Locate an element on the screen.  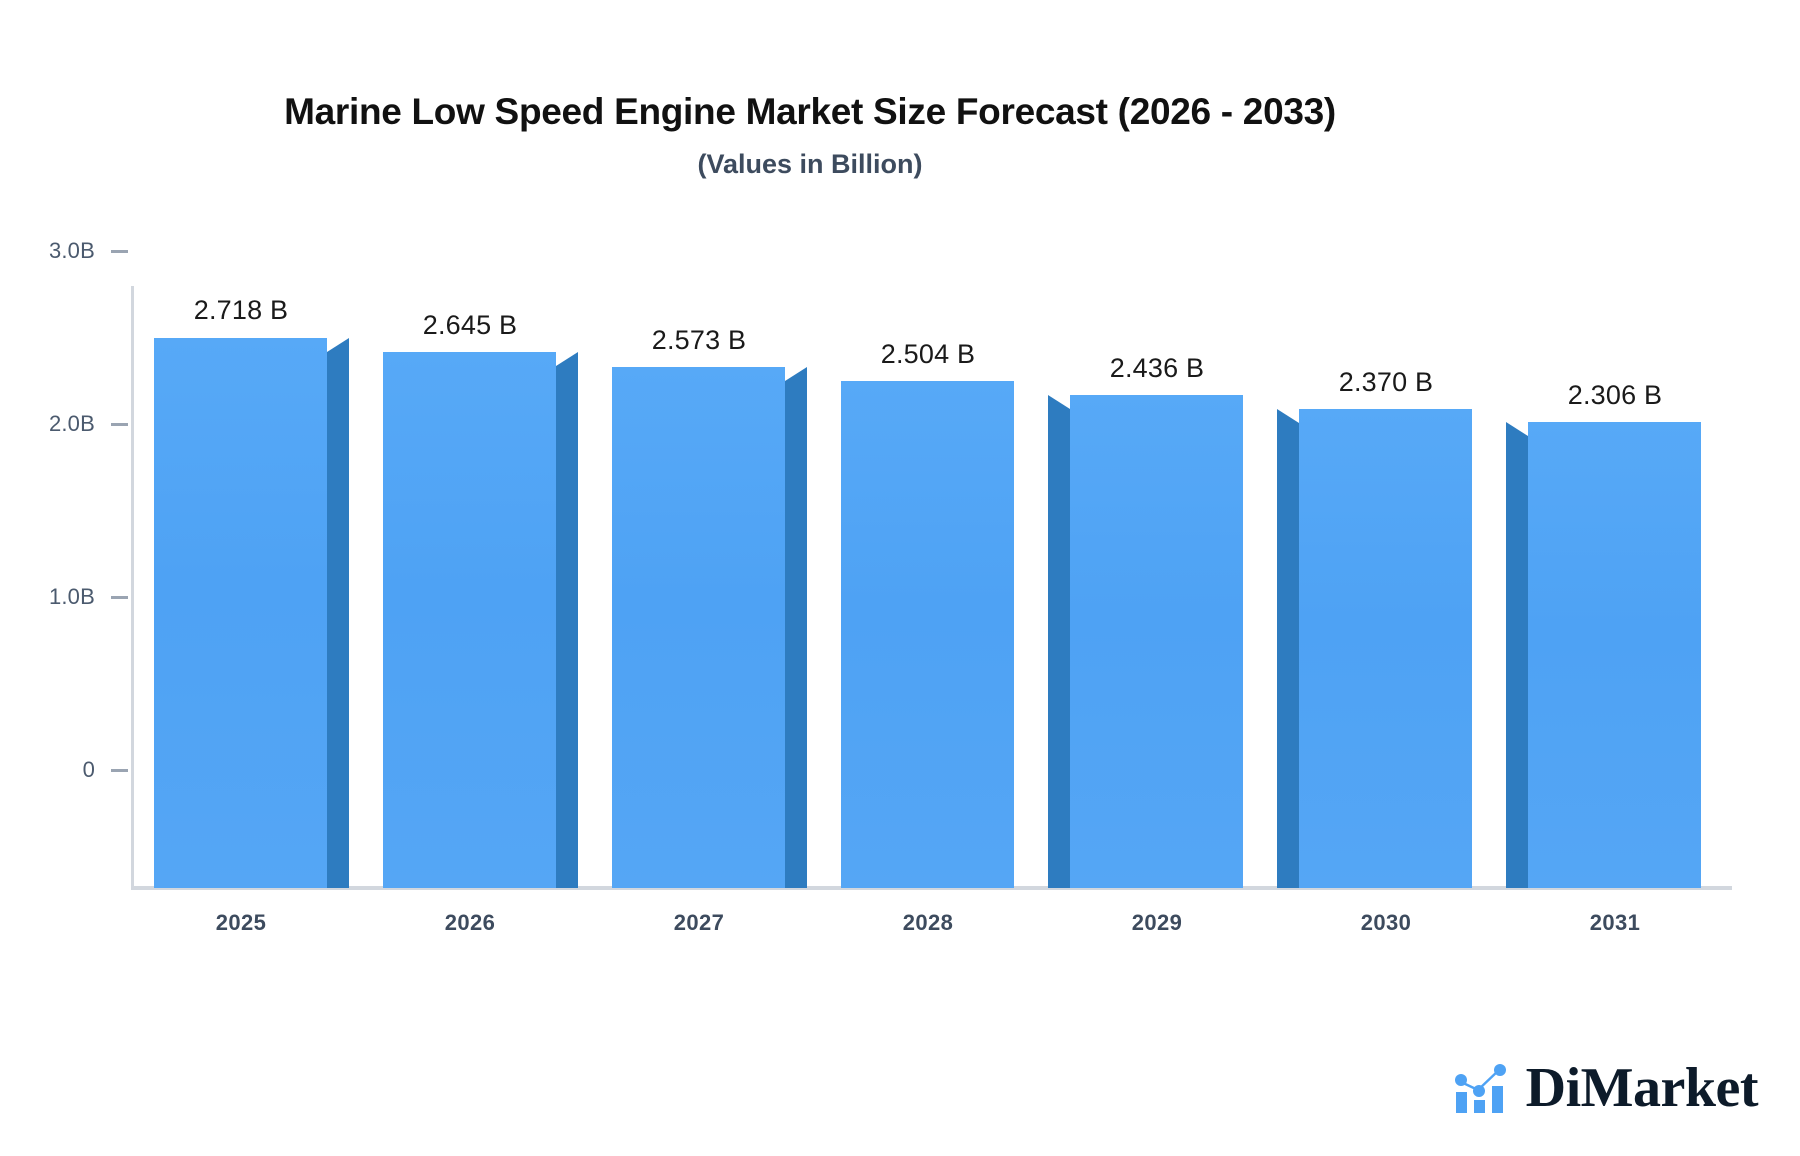
dimarket-logo: DiMarket is located at coordinates (1606, 1088).